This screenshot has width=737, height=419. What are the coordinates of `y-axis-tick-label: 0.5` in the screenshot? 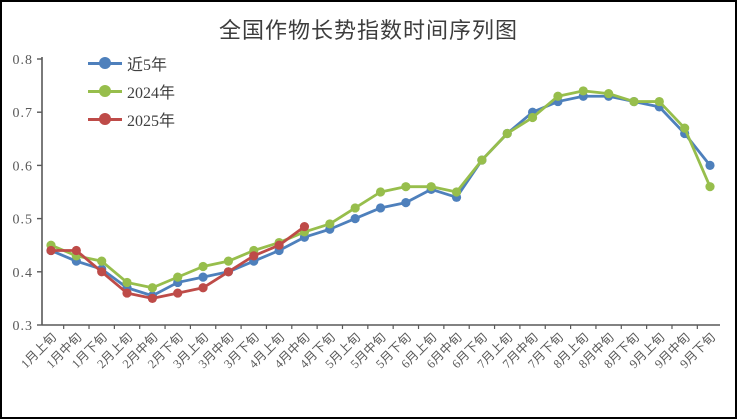 It's located at (23, 220).